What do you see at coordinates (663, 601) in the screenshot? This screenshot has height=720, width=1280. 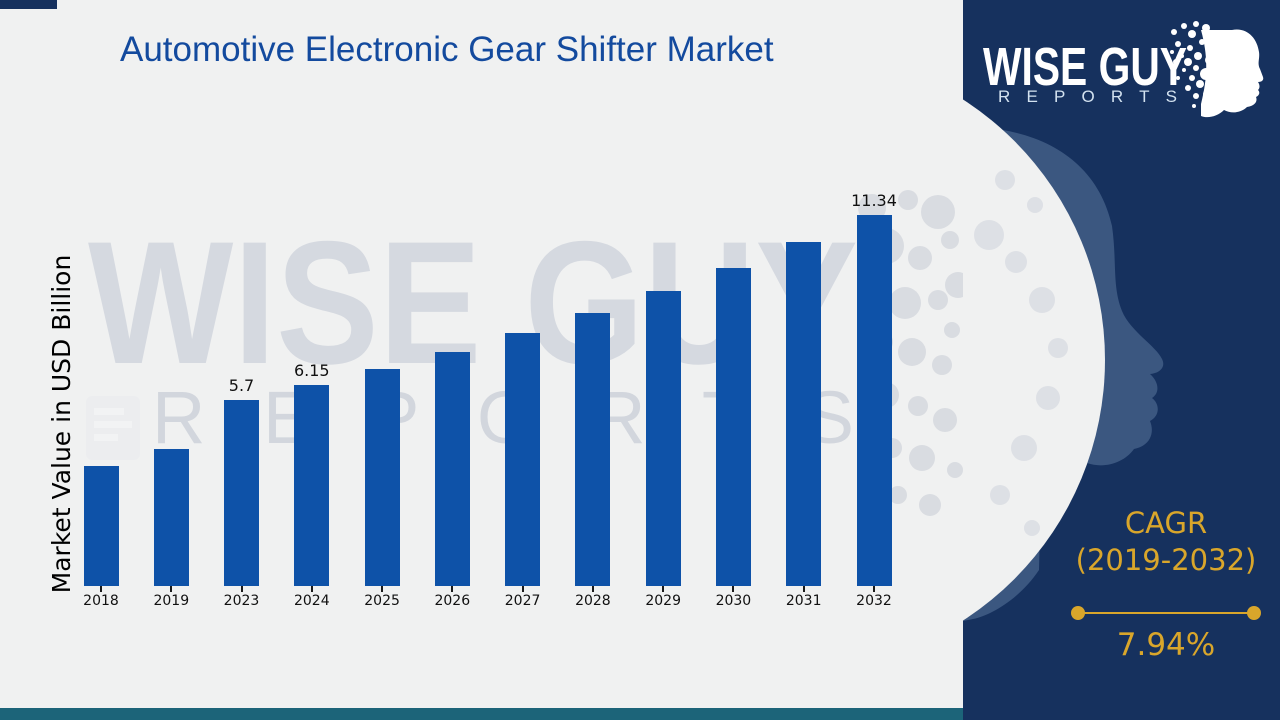 I see `x-tick-label-2029: 2029` at bounding box center [663, 601].